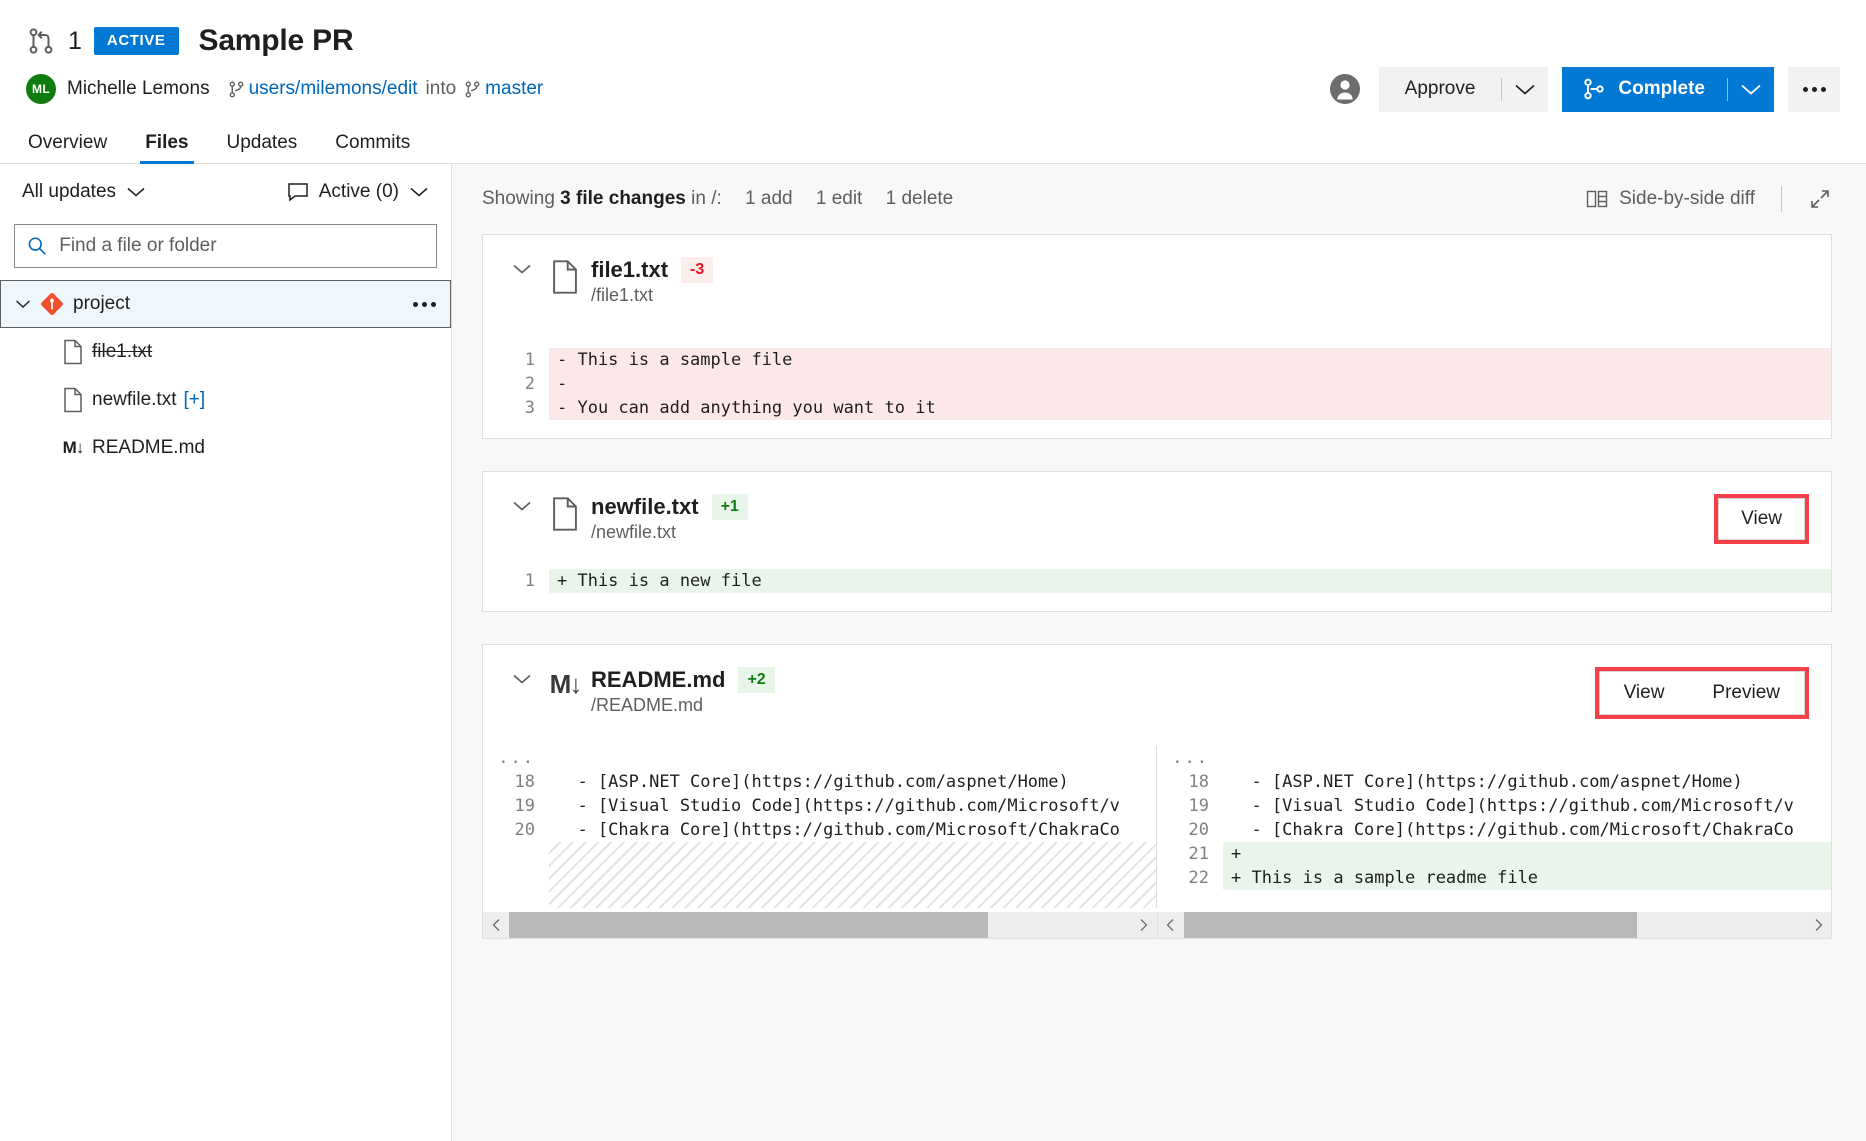 This screenshot has width=1866, height=1141. What do you see at coordinates (84, 192) in the screenshot?
I see `updates-filter-dropdown: All updates` at bounding box center [84, 192].